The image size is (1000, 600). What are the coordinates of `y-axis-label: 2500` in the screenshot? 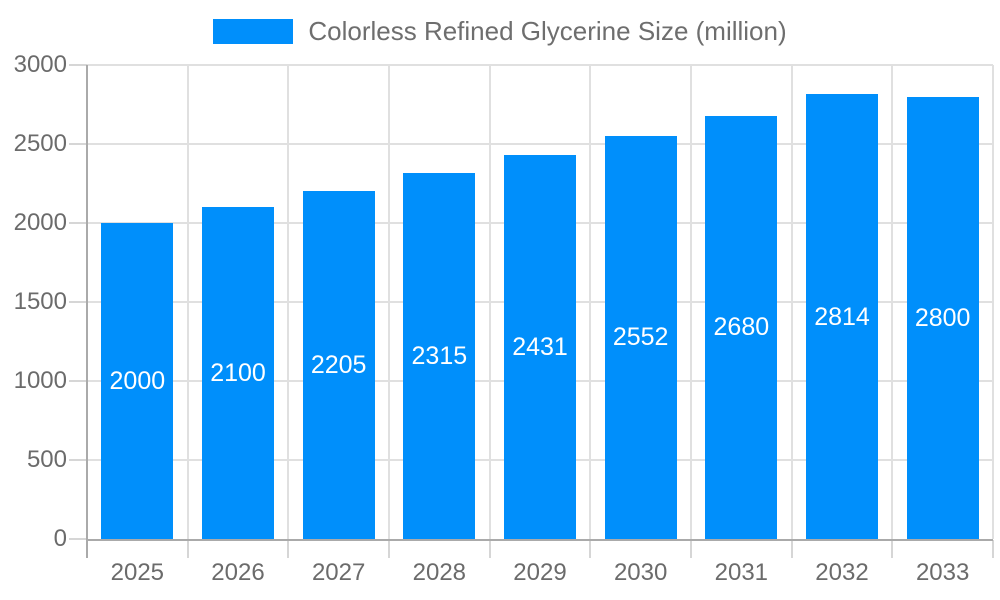 It's located at (40, 143).